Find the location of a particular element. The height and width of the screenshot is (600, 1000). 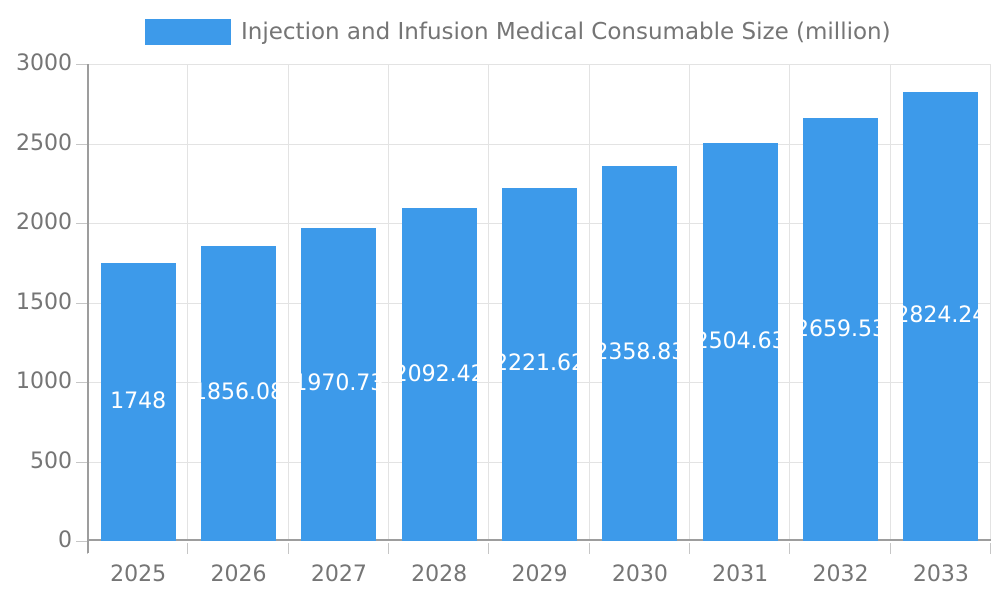

x-axis-tick-label: 2032 is located at coordinates (840, 574).